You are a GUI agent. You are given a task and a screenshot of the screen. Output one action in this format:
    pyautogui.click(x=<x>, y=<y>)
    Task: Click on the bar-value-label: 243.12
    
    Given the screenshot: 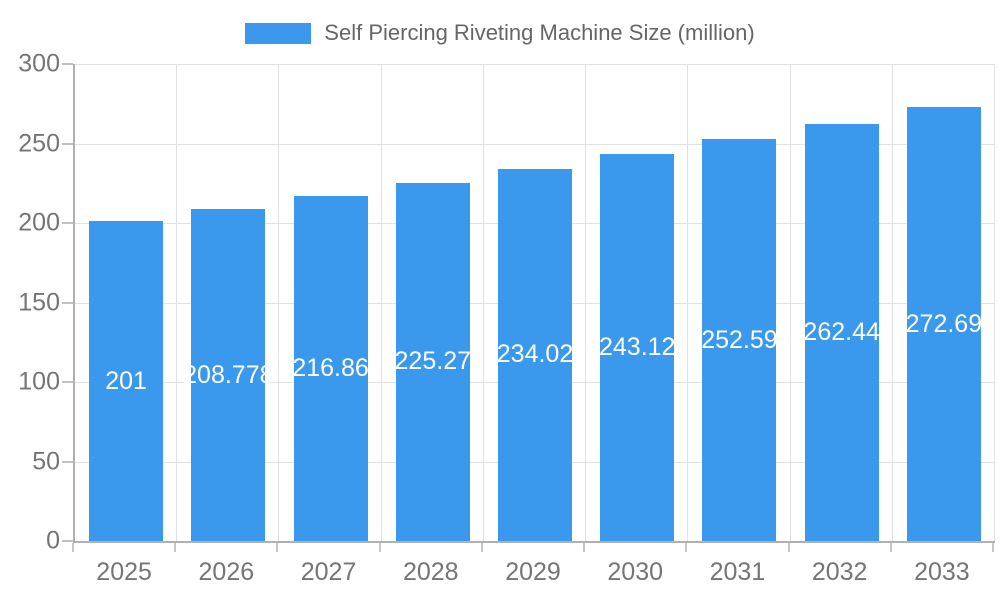 What is the action you would take?
    pyautogui.click(x=637, y=347)
    